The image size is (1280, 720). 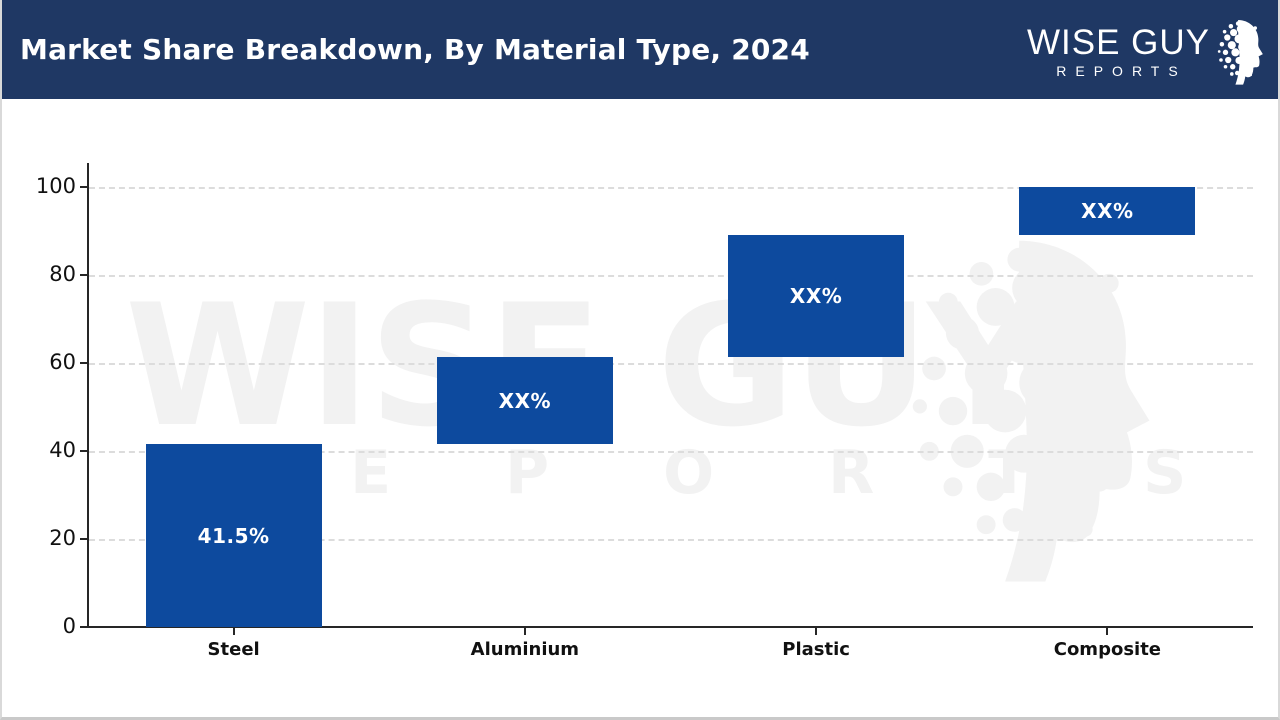 I want to click on x-category-label-steel: Steel, so click(x=233, y=649).